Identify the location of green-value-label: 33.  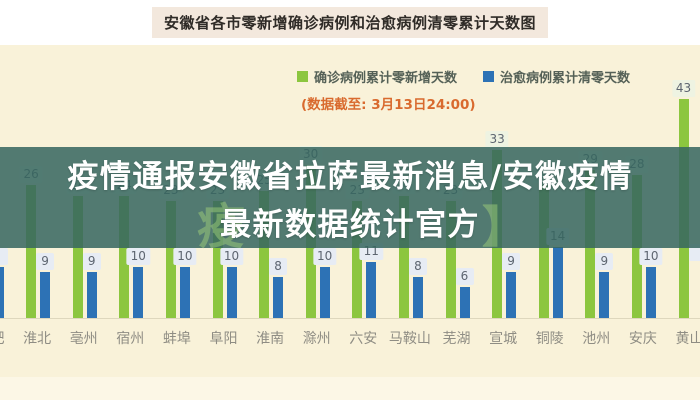
(497, 139).